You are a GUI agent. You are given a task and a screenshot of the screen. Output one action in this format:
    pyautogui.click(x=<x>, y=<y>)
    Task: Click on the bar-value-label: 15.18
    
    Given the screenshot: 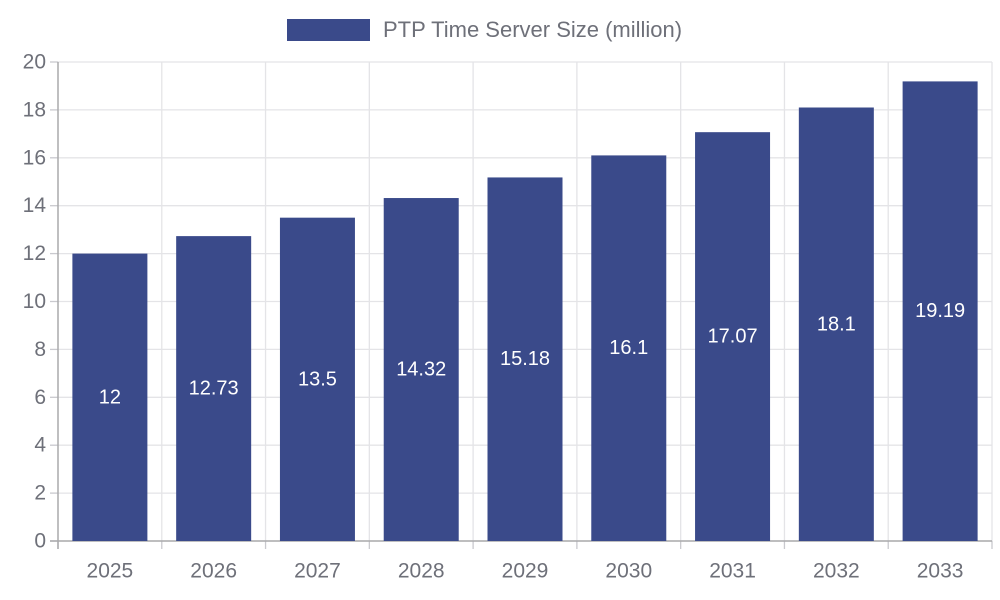 What is the action you would take?
    pyautogui.click(x=525, y=359)
    